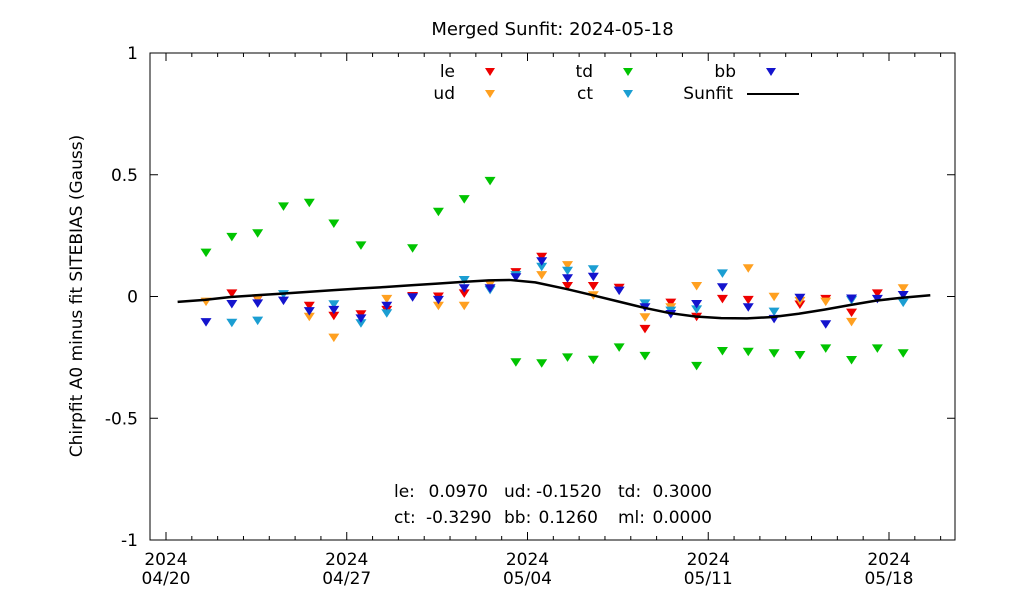  Describe the element at coordinates (129, 541) in the screenshot. I see `y-tick-label: -1` at that location.